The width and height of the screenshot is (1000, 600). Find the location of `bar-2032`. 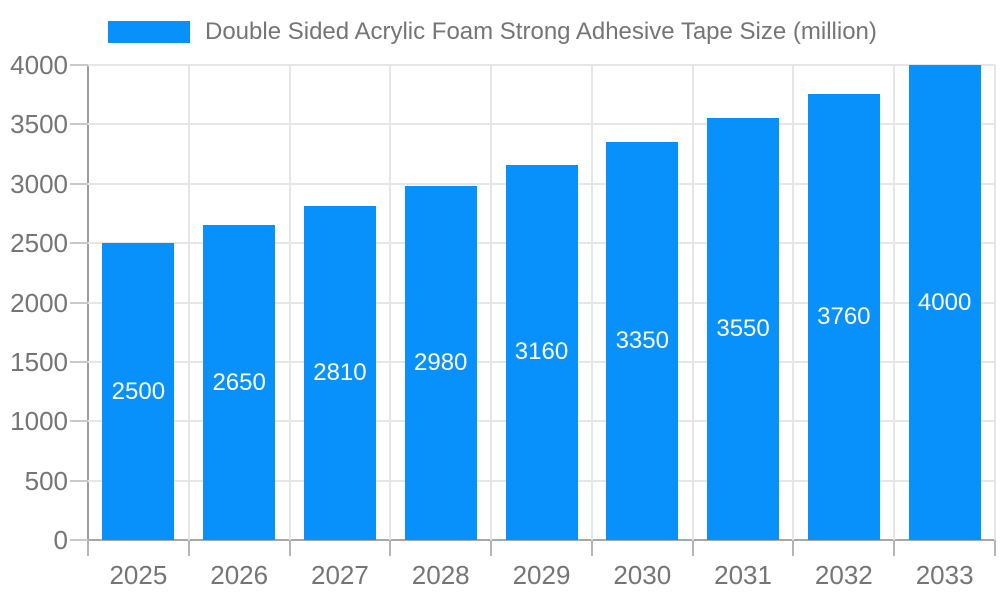

bar-2032 is located at coordinates (843, 316).